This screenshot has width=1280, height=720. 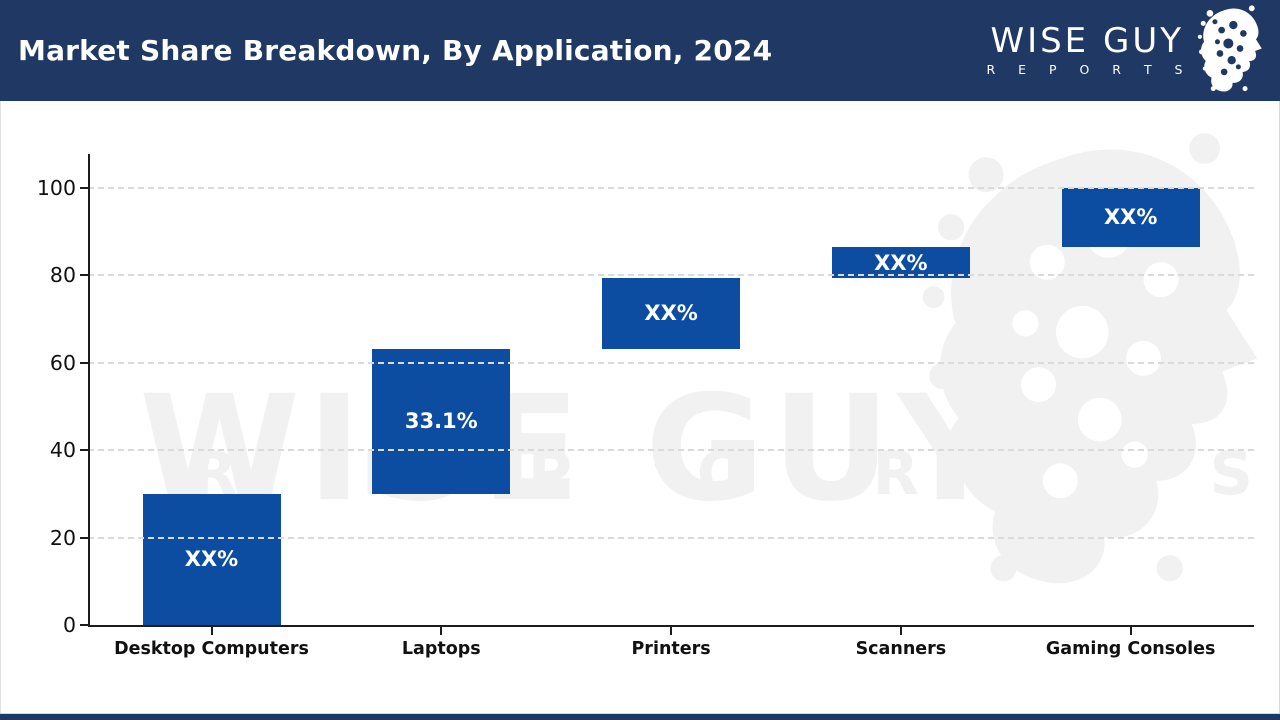 I want to click on logo-subtext: R E P O R T S, so click(x=1089, y=70).